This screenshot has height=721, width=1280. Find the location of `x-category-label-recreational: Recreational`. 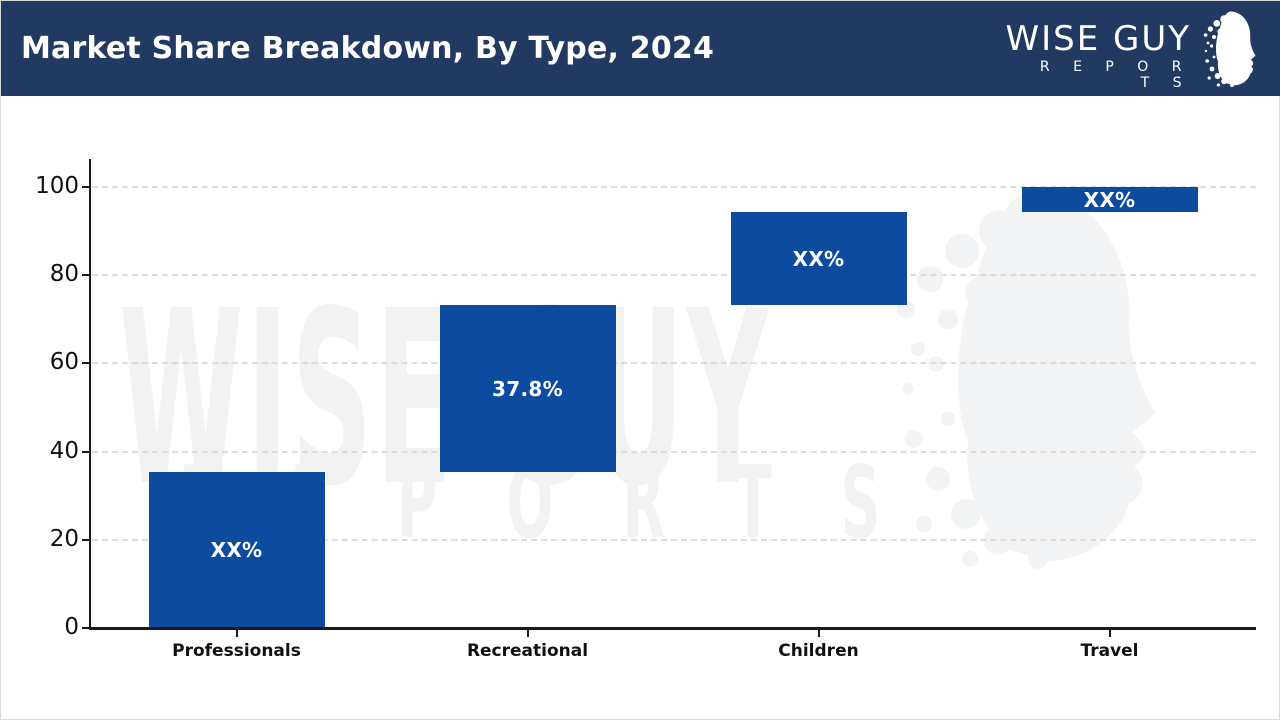

x-category-label-recreational: Recreational is located at coordinates (527, 651).